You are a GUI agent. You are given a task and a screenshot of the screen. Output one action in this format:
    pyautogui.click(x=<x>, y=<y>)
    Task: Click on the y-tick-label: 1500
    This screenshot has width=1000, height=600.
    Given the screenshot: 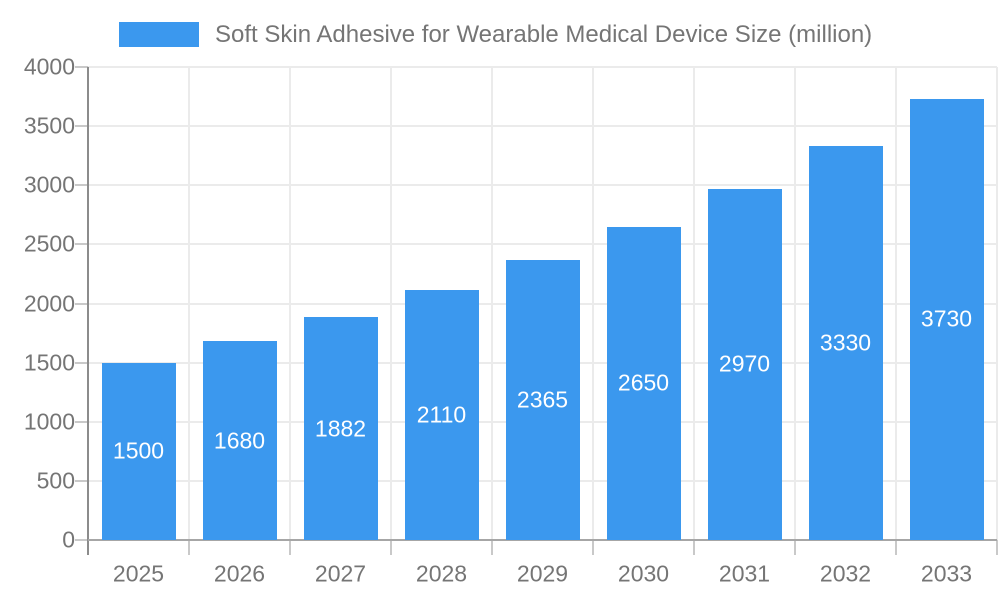 What is the action you would take?
    pyautogui.click(x=49, y=362)
    